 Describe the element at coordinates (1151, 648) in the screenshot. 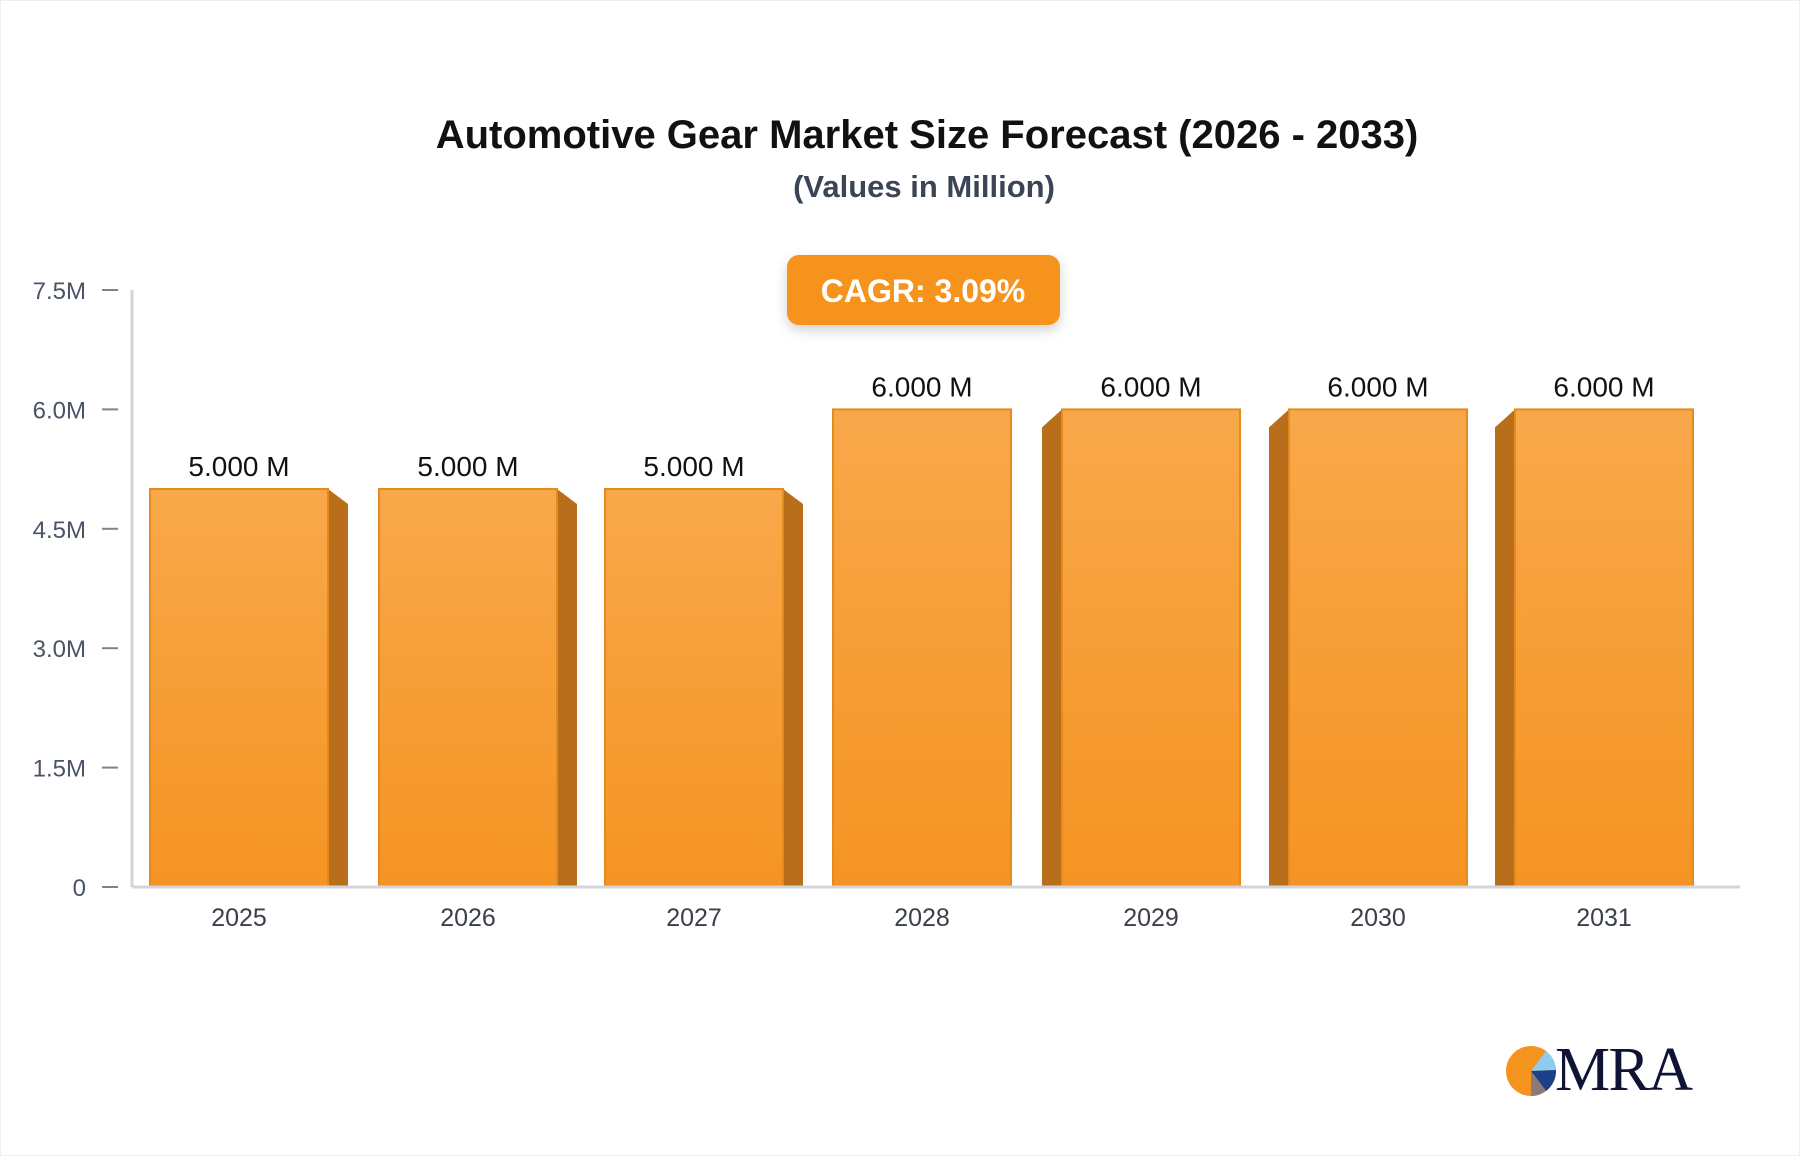

I see `bar-2029` at that location.